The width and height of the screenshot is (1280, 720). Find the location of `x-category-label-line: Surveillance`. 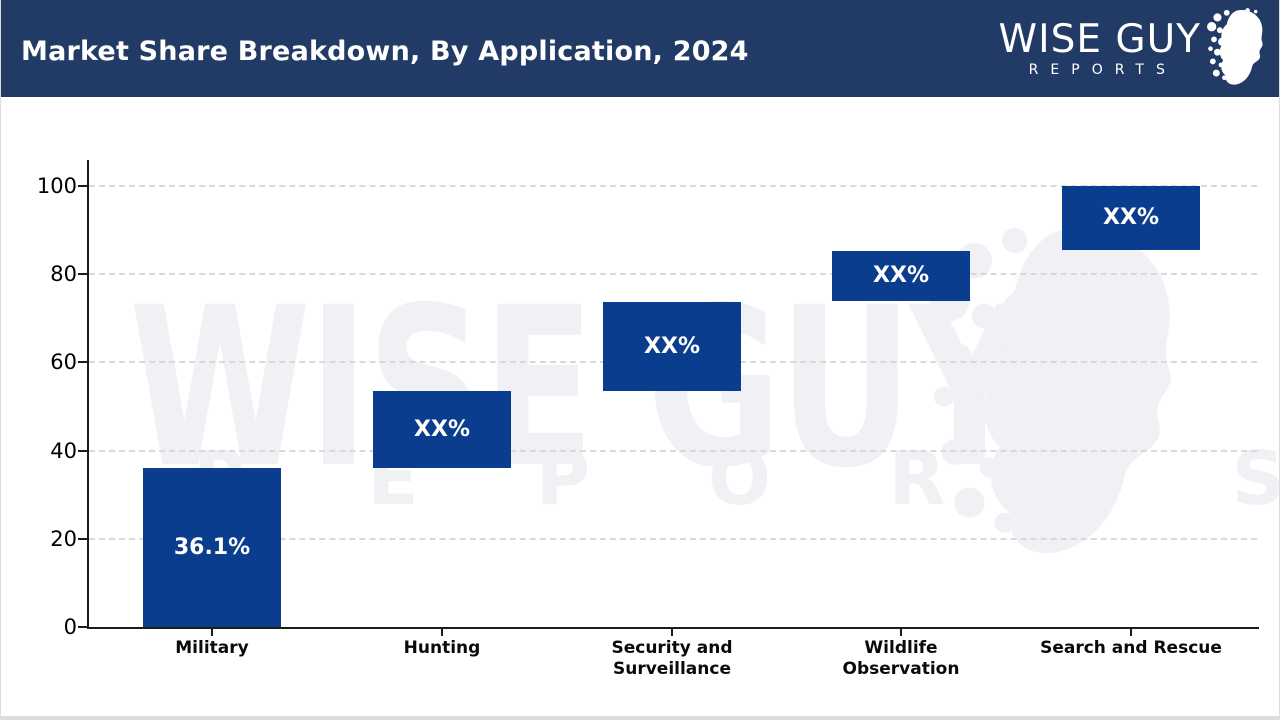

x-category-label-line: Surveillance is located at coordinates (671, 669).